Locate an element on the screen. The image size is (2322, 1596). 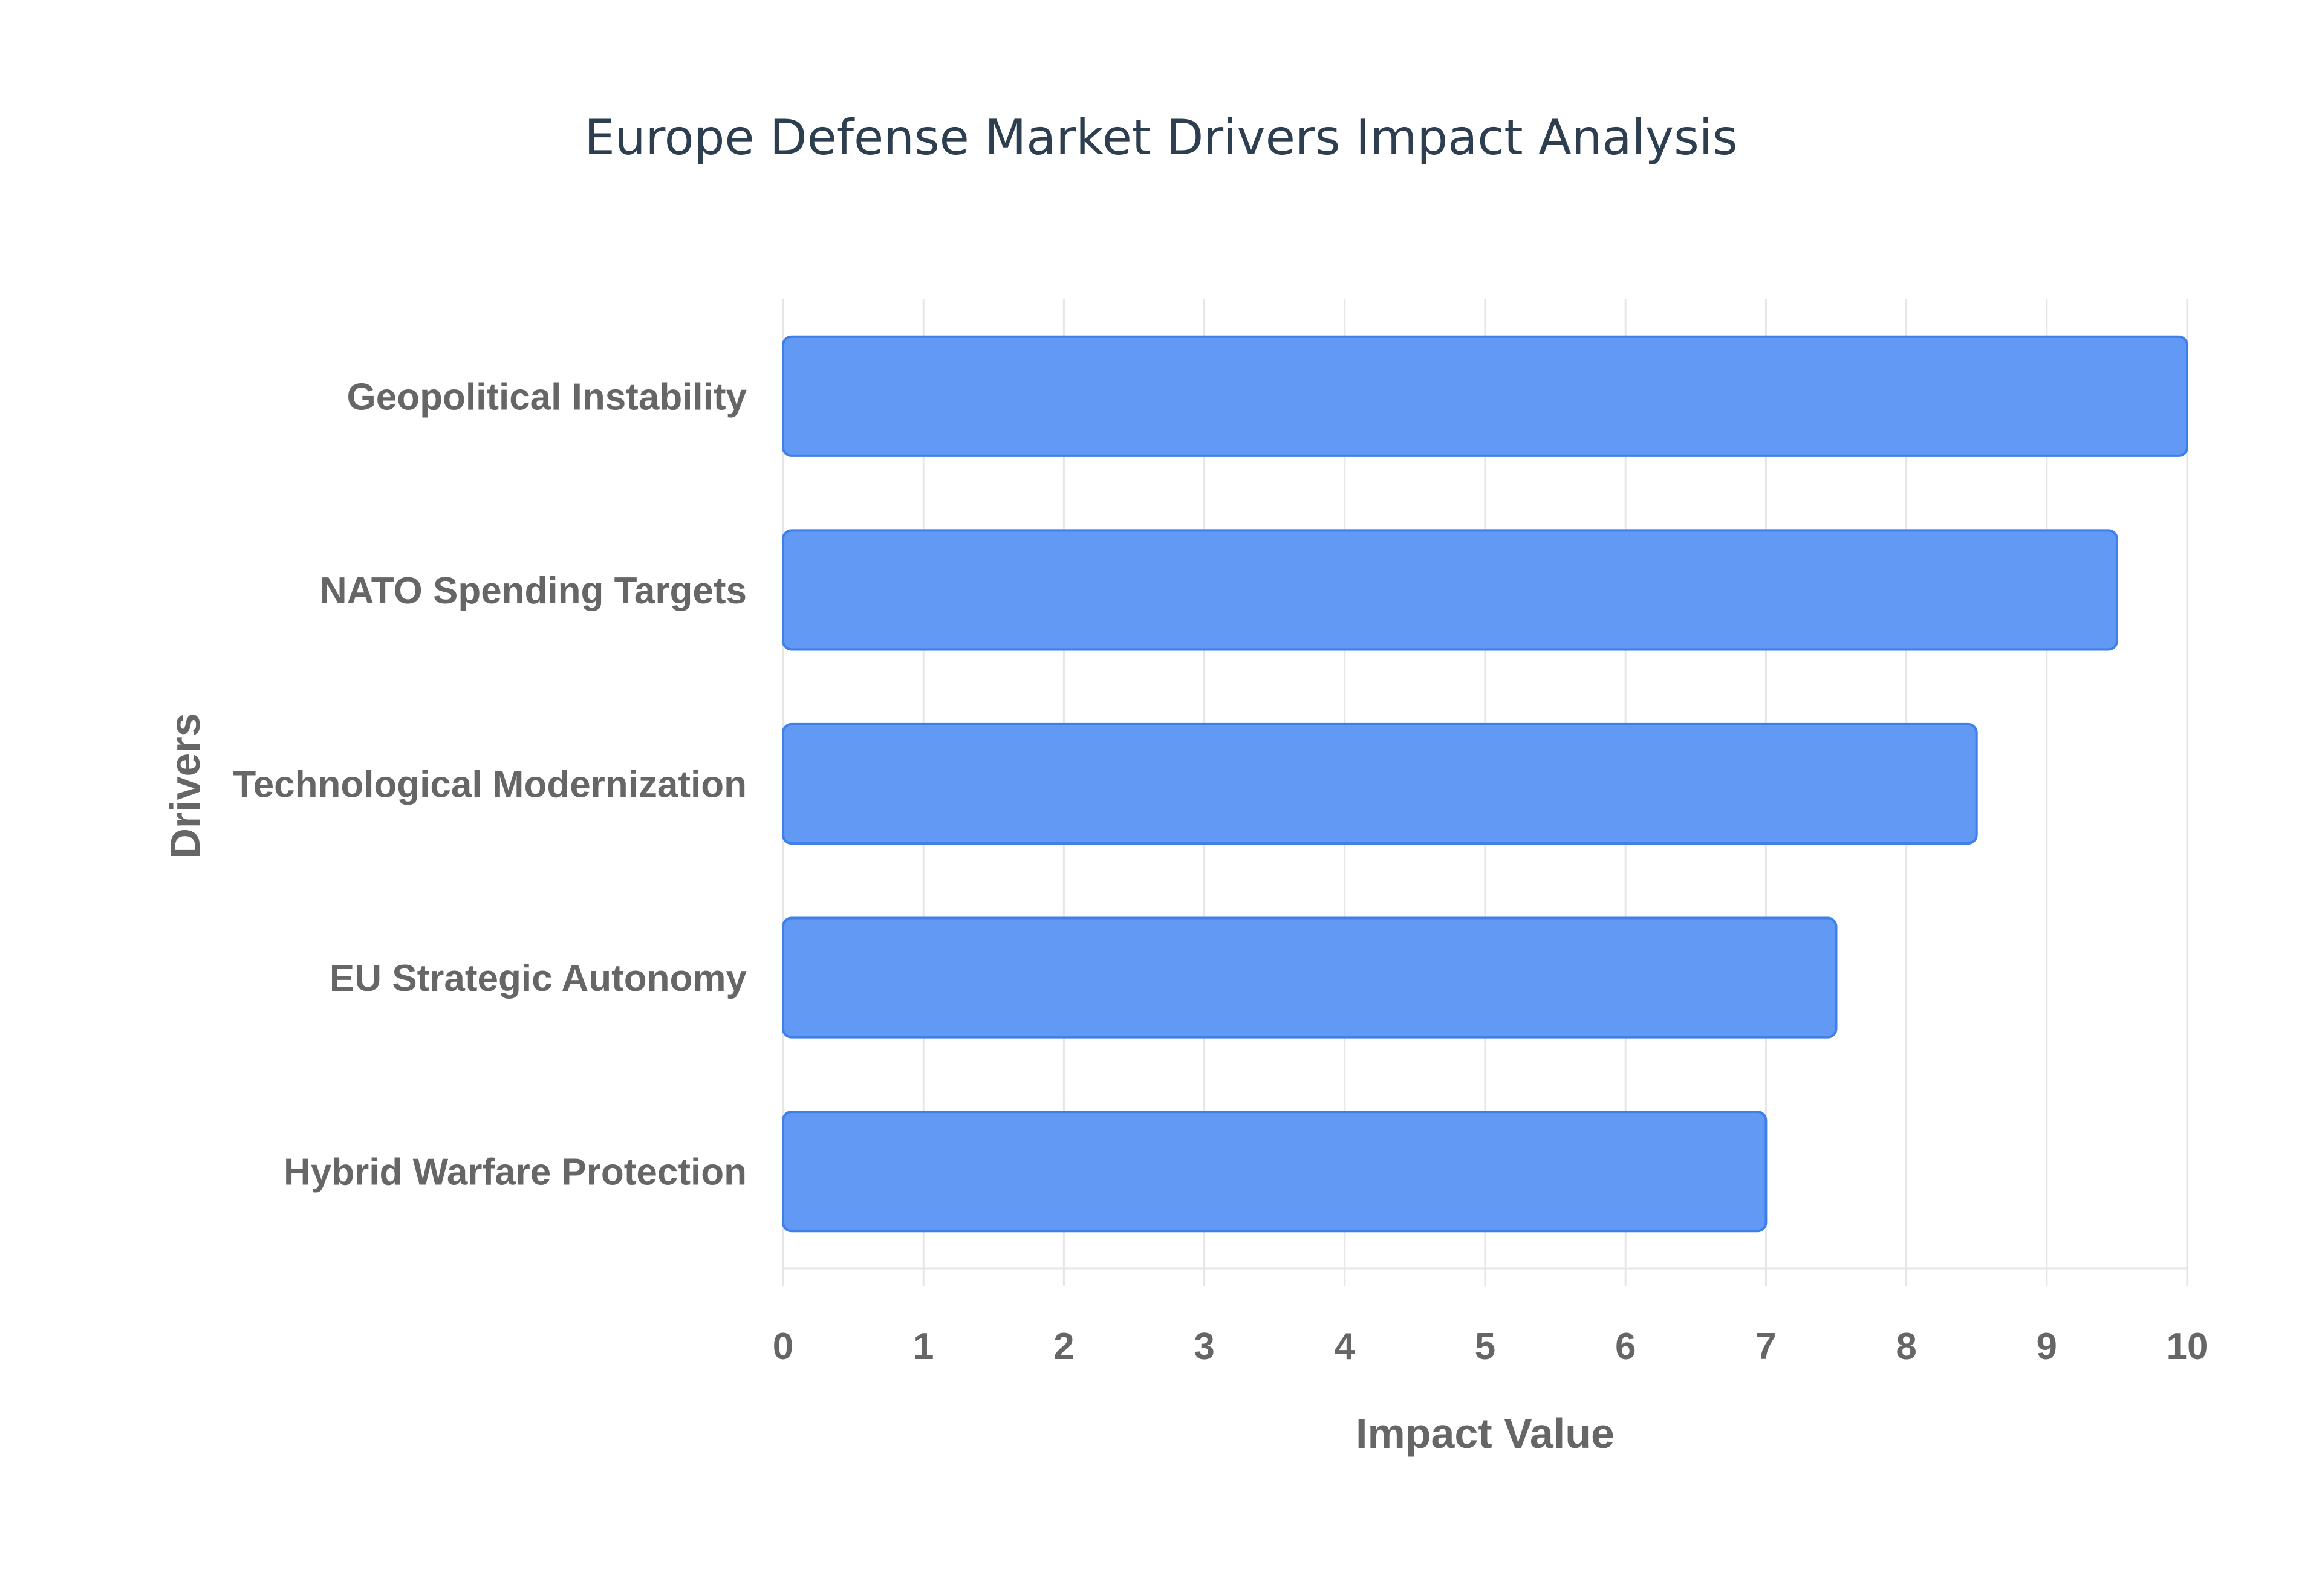
x-tick-label: 7 is located at coordinates (1765, 1346).